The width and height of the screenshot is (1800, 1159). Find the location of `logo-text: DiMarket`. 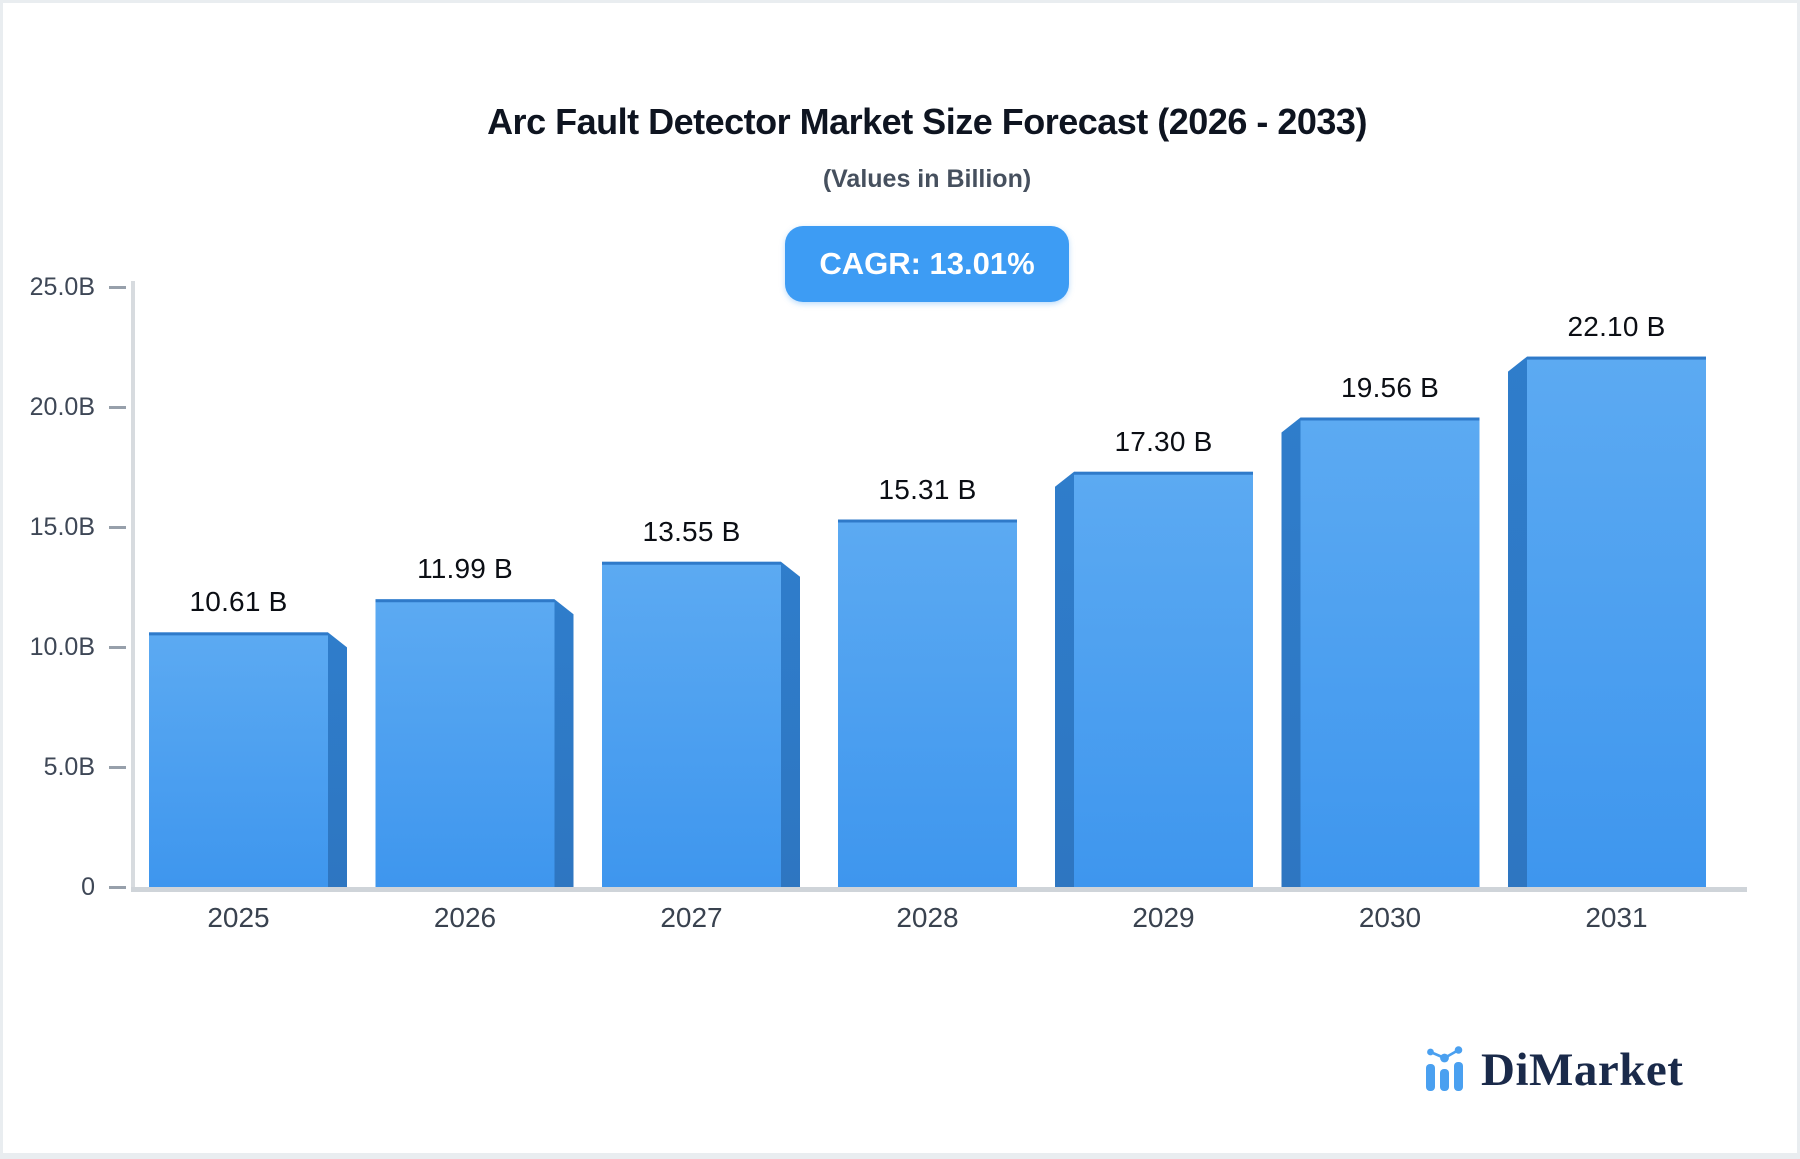

logo-text: DiMarket is located at coordinates (1582, 1070).